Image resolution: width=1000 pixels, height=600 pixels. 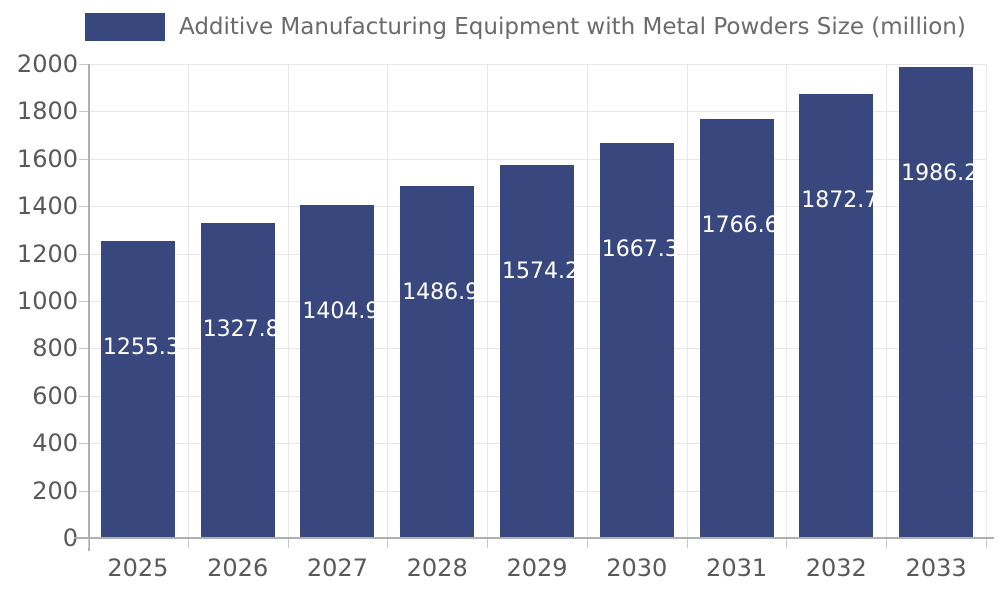 I want to click on y-axis-spine, so click(x=89, y=307).